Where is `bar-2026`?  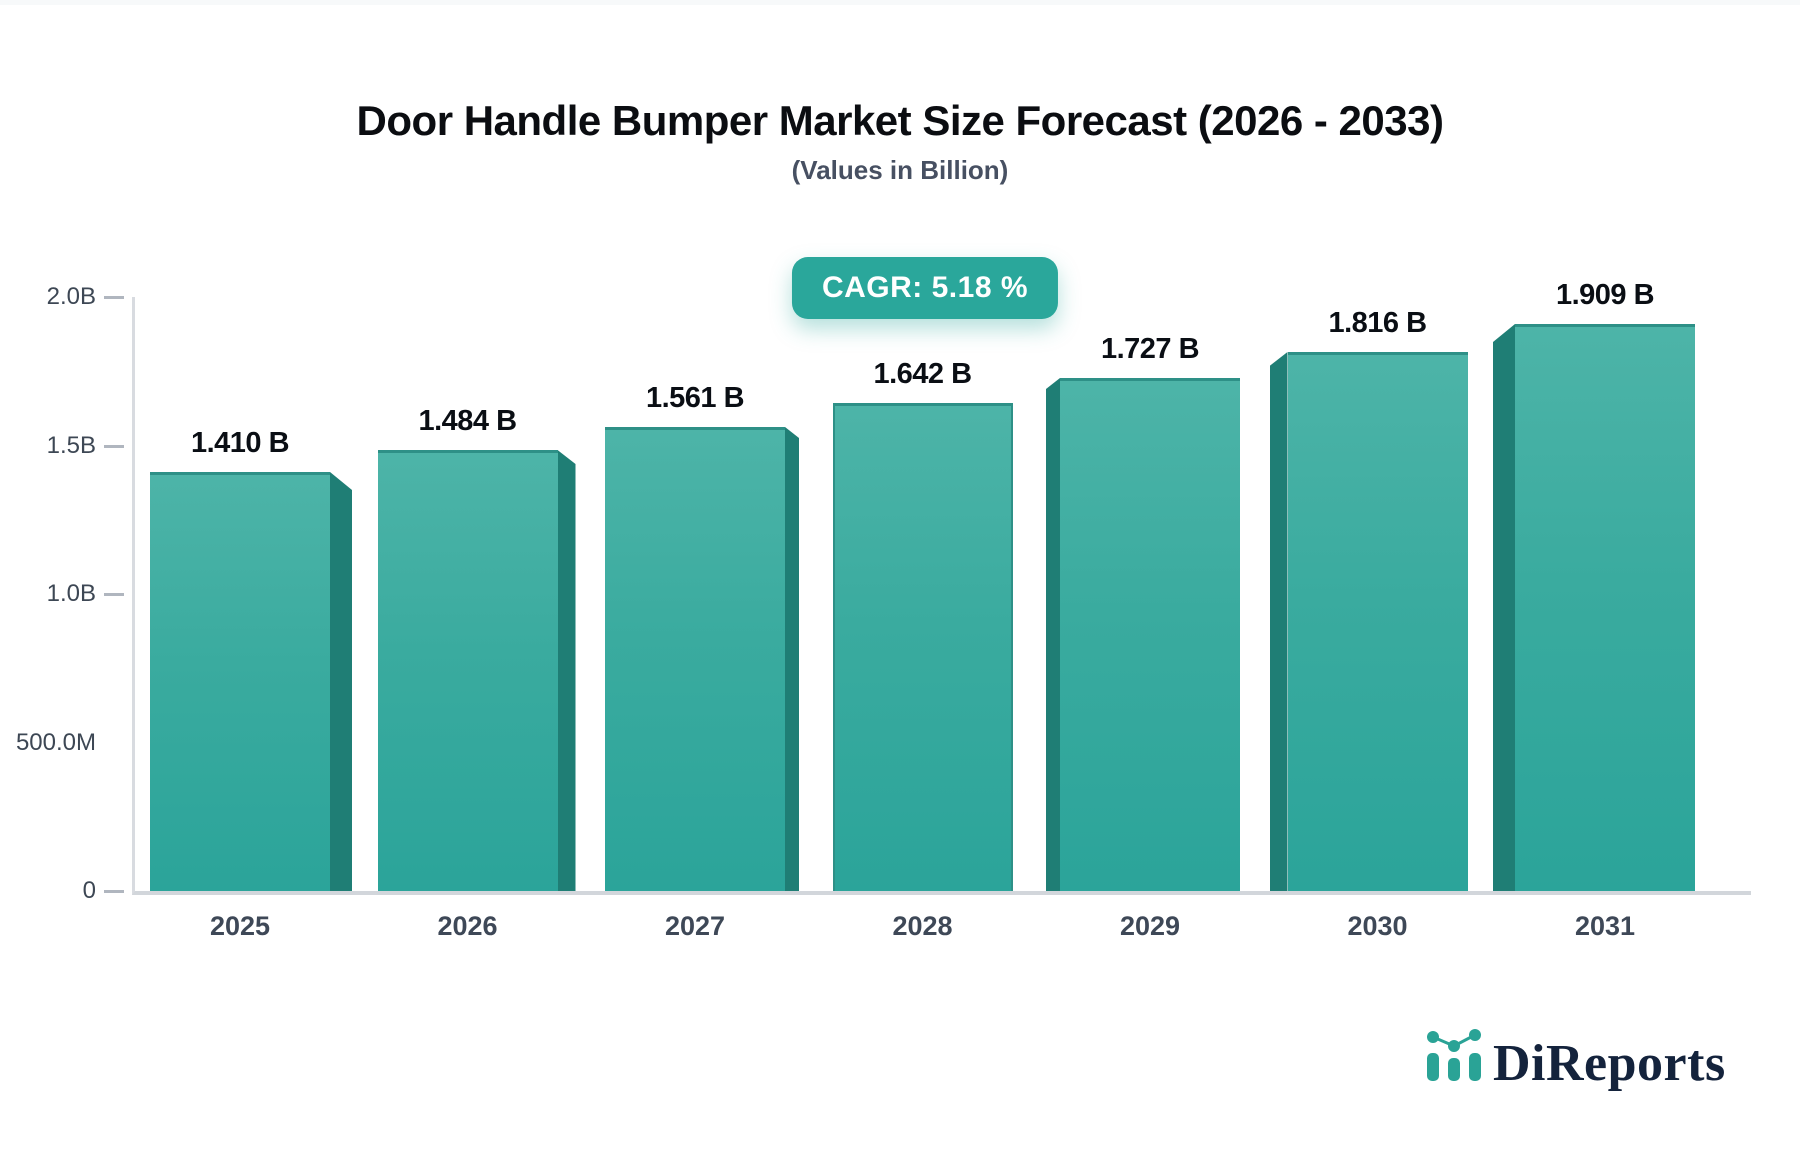 bar-2026 is located at coordinates (476, 670).